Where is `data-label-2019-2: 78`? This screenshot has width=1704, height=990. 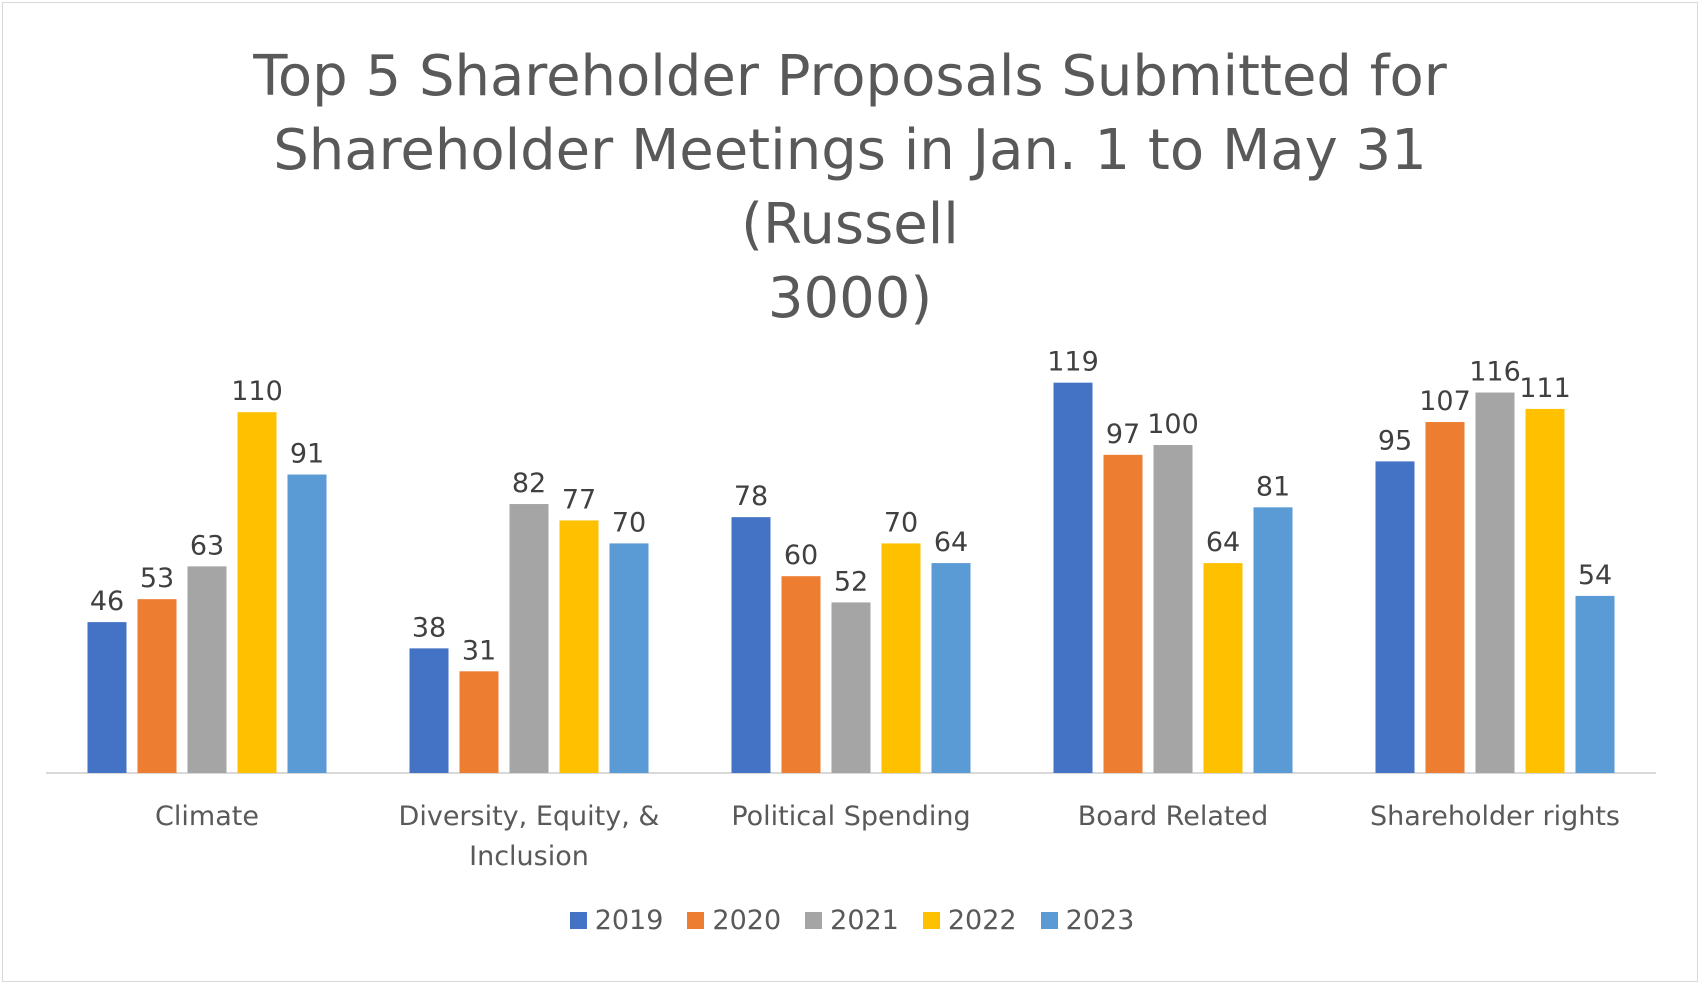
data-label-2019-2: 78 is located at coordinates (751, 496).